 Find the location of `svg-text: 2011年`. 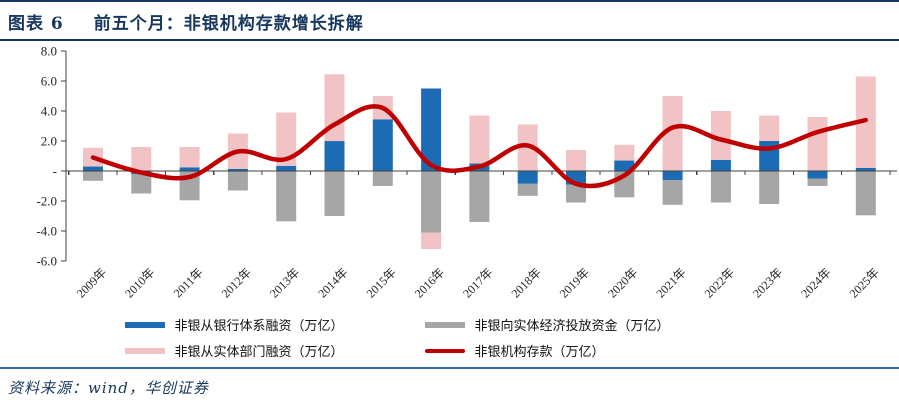

svg-text: 2011年 is located at coordinates (188, 282).